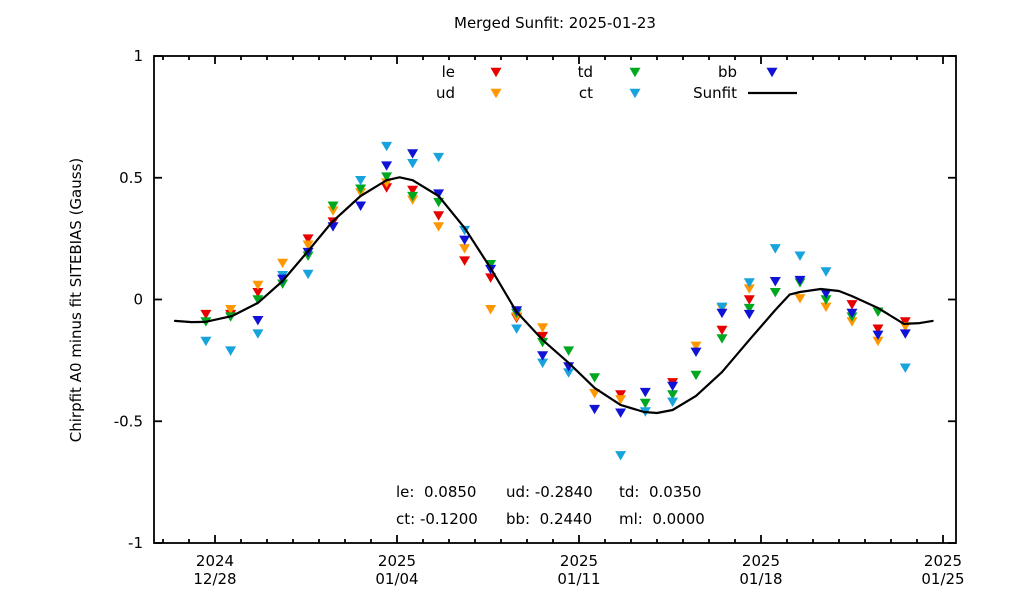 The width and height of the screenshot is (1024, 600). I want to click on y-tick-label: -0.5, so click(128, 421).